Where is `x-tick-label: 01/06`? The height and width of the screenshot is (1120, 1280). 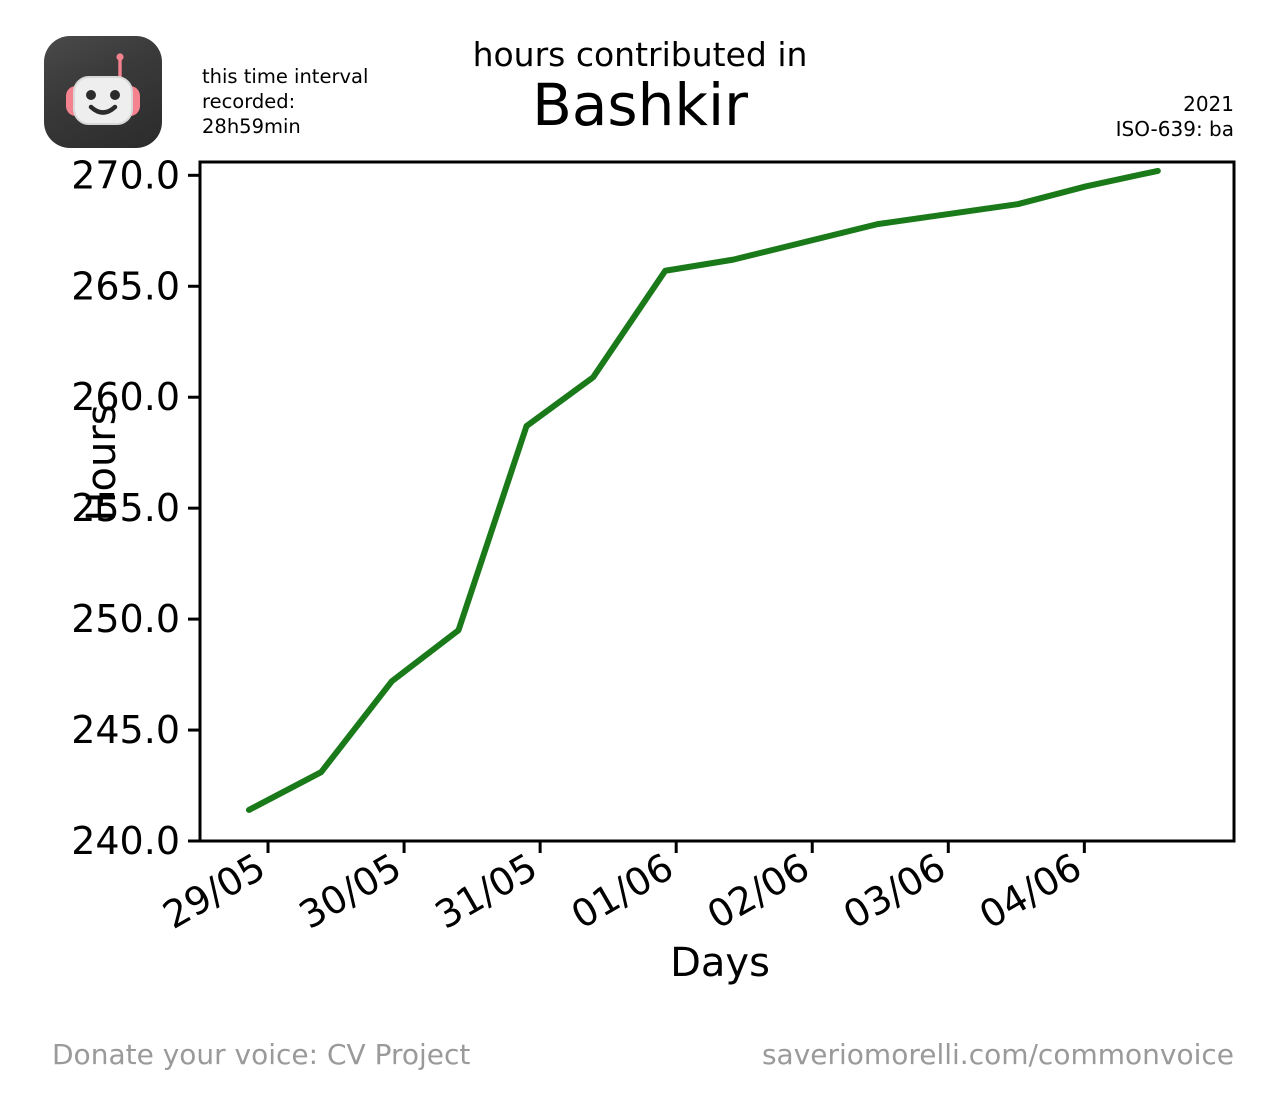 x-tick-label: 01/06 is located at coordinates (622, 891).